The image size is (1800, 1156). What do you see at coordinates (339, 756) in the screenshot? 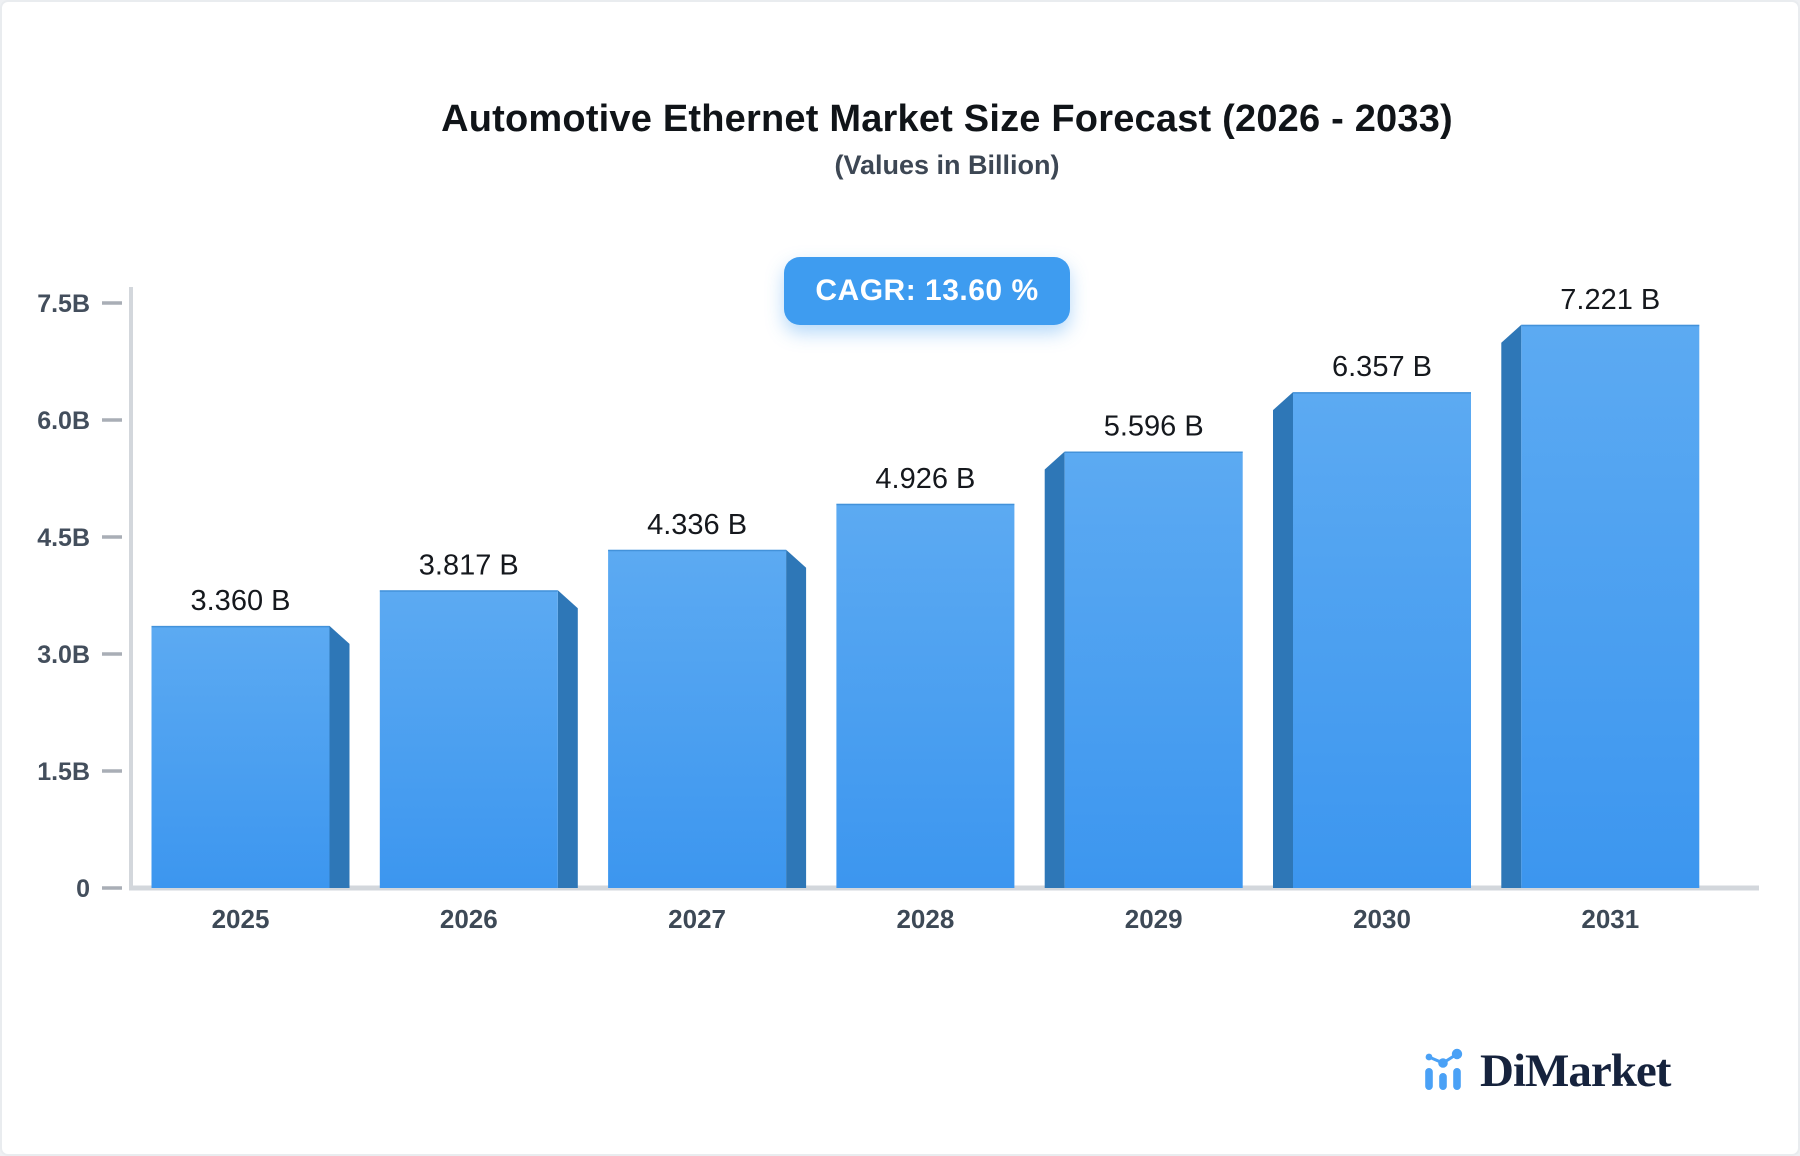
I see `bar-side-2025` at bounding box center [339, 756].